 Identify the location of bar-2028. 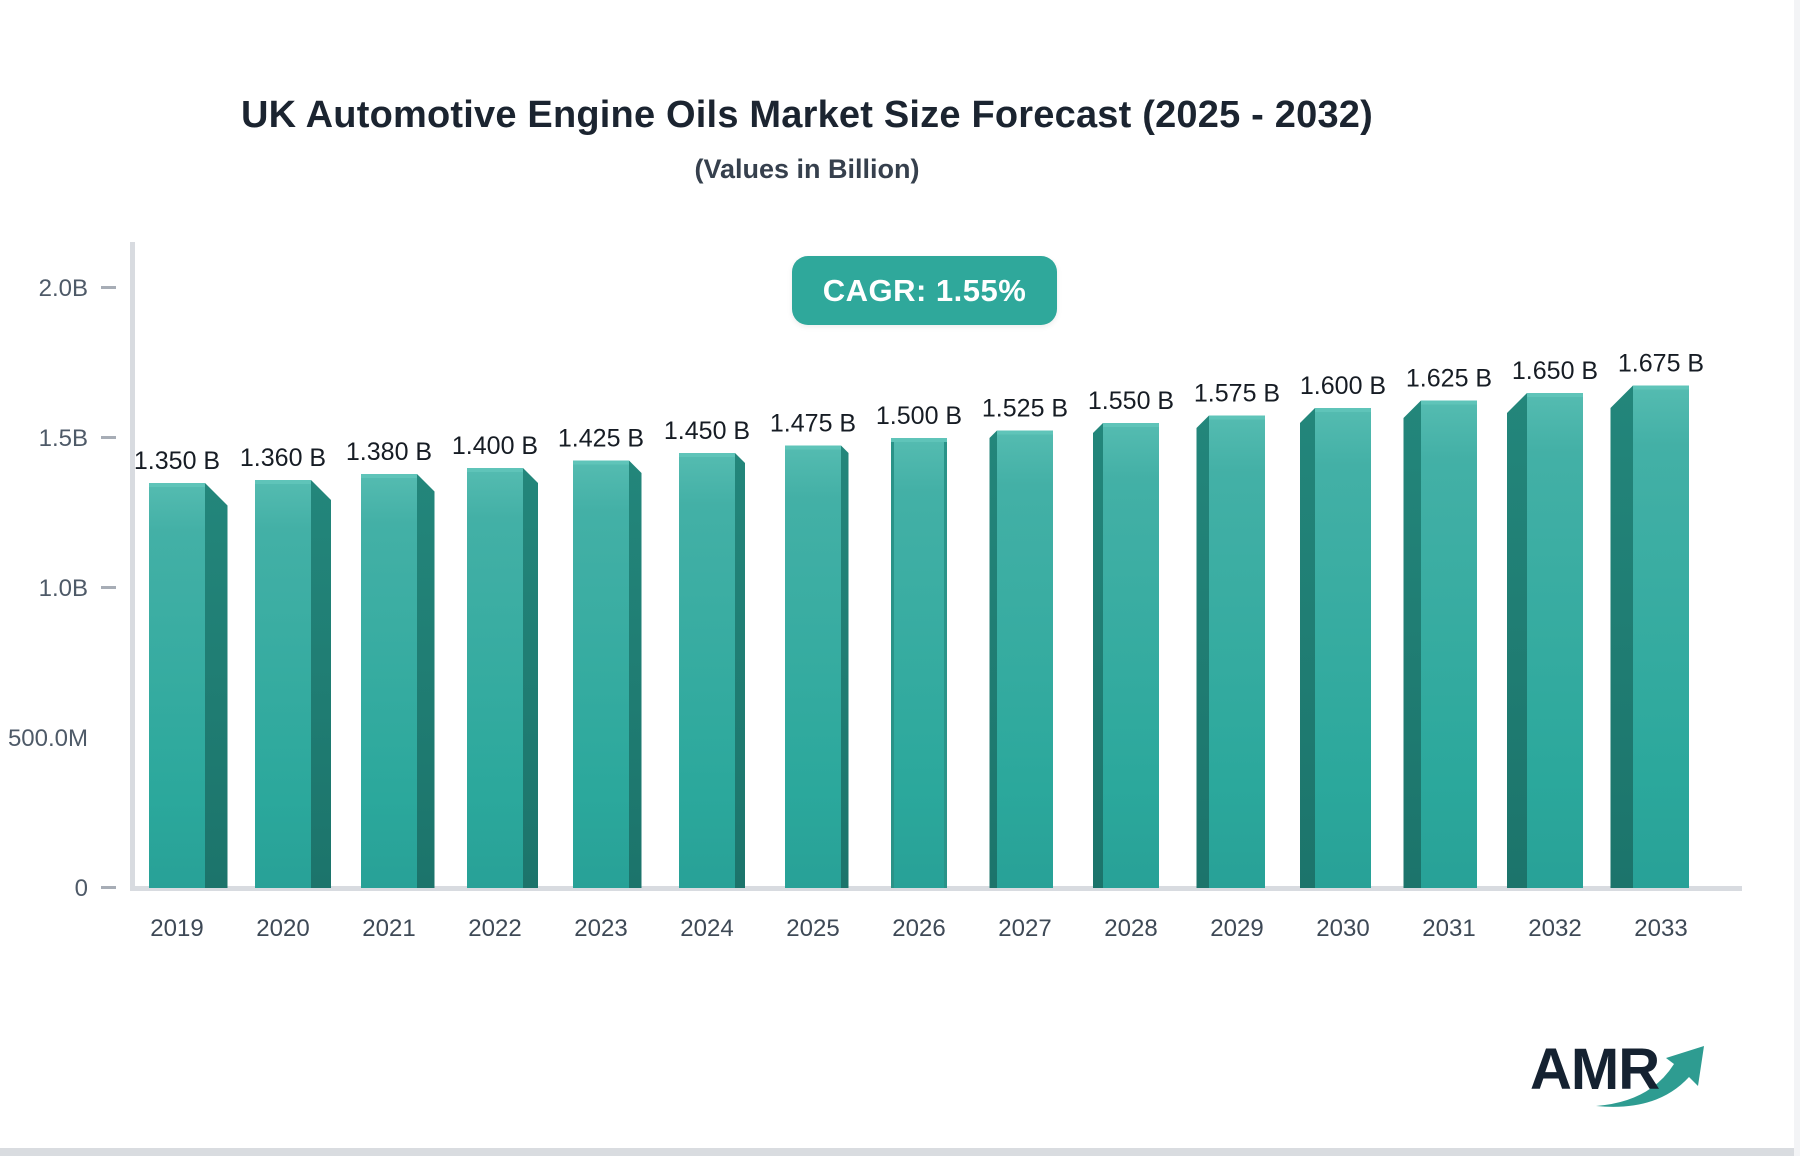
(1126, 655).